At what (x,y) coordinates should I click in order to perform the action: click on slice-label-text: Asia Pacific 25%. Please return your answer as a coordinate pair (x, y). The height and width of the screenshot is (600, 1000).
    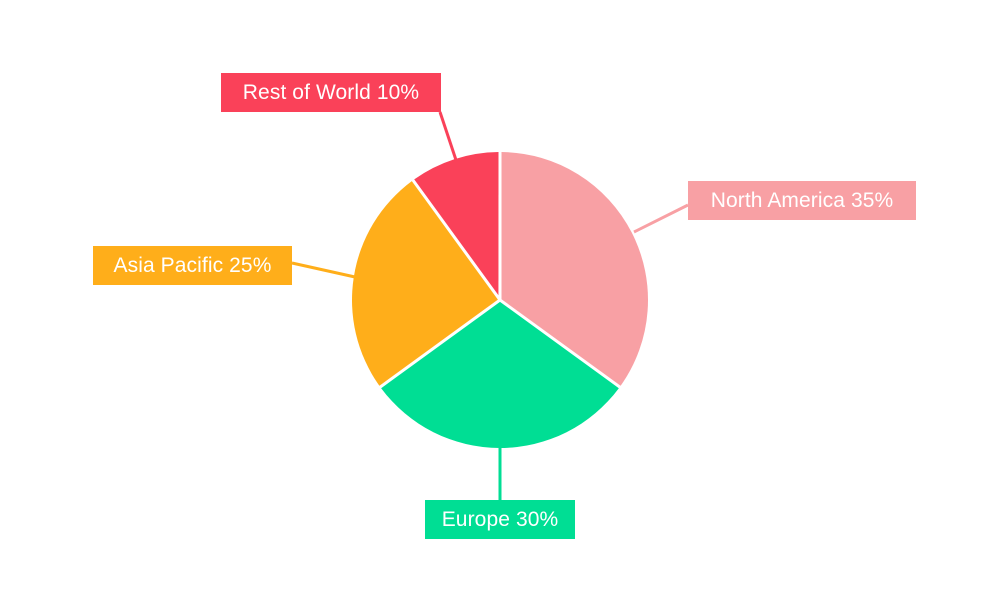
    Looking at the image, I should click on (192, 265).